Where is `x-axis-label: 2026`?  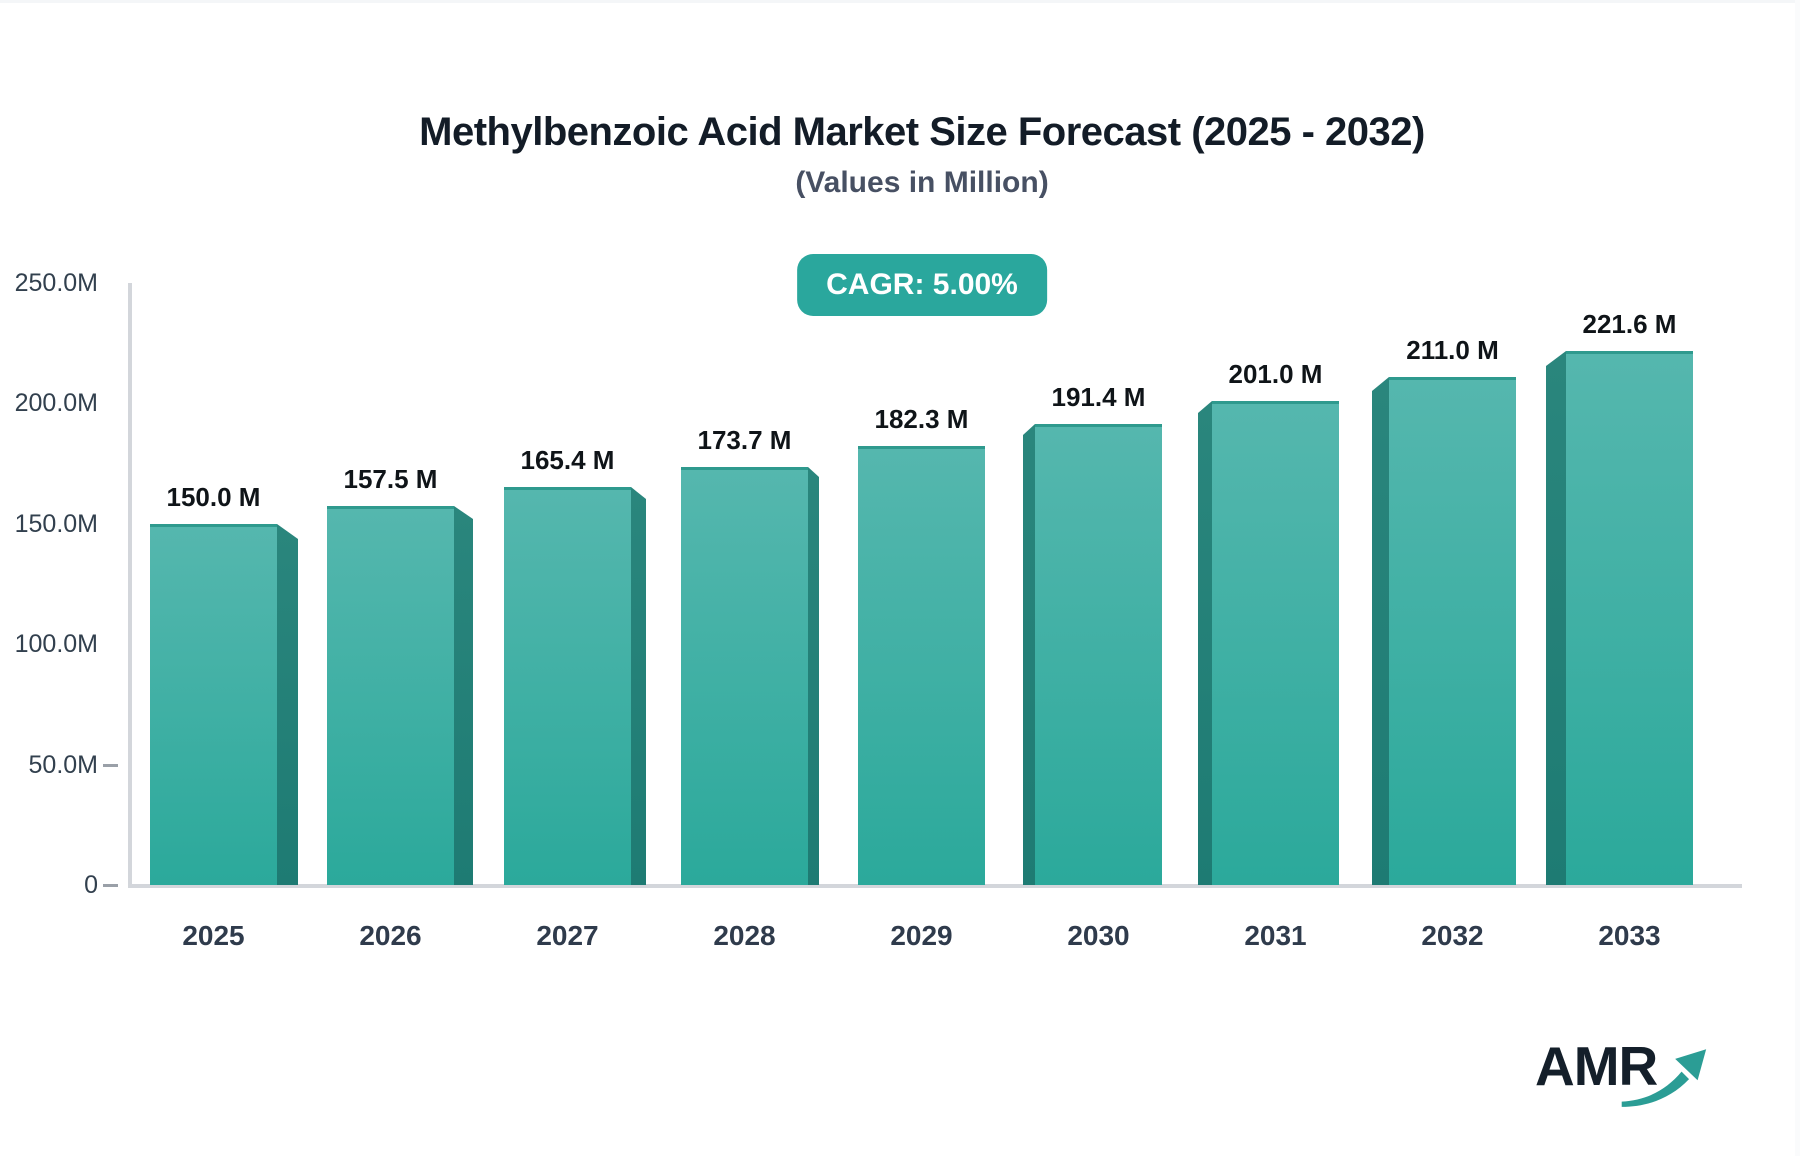 x-axis-label: 2026 is located at coordinates (390, 935).